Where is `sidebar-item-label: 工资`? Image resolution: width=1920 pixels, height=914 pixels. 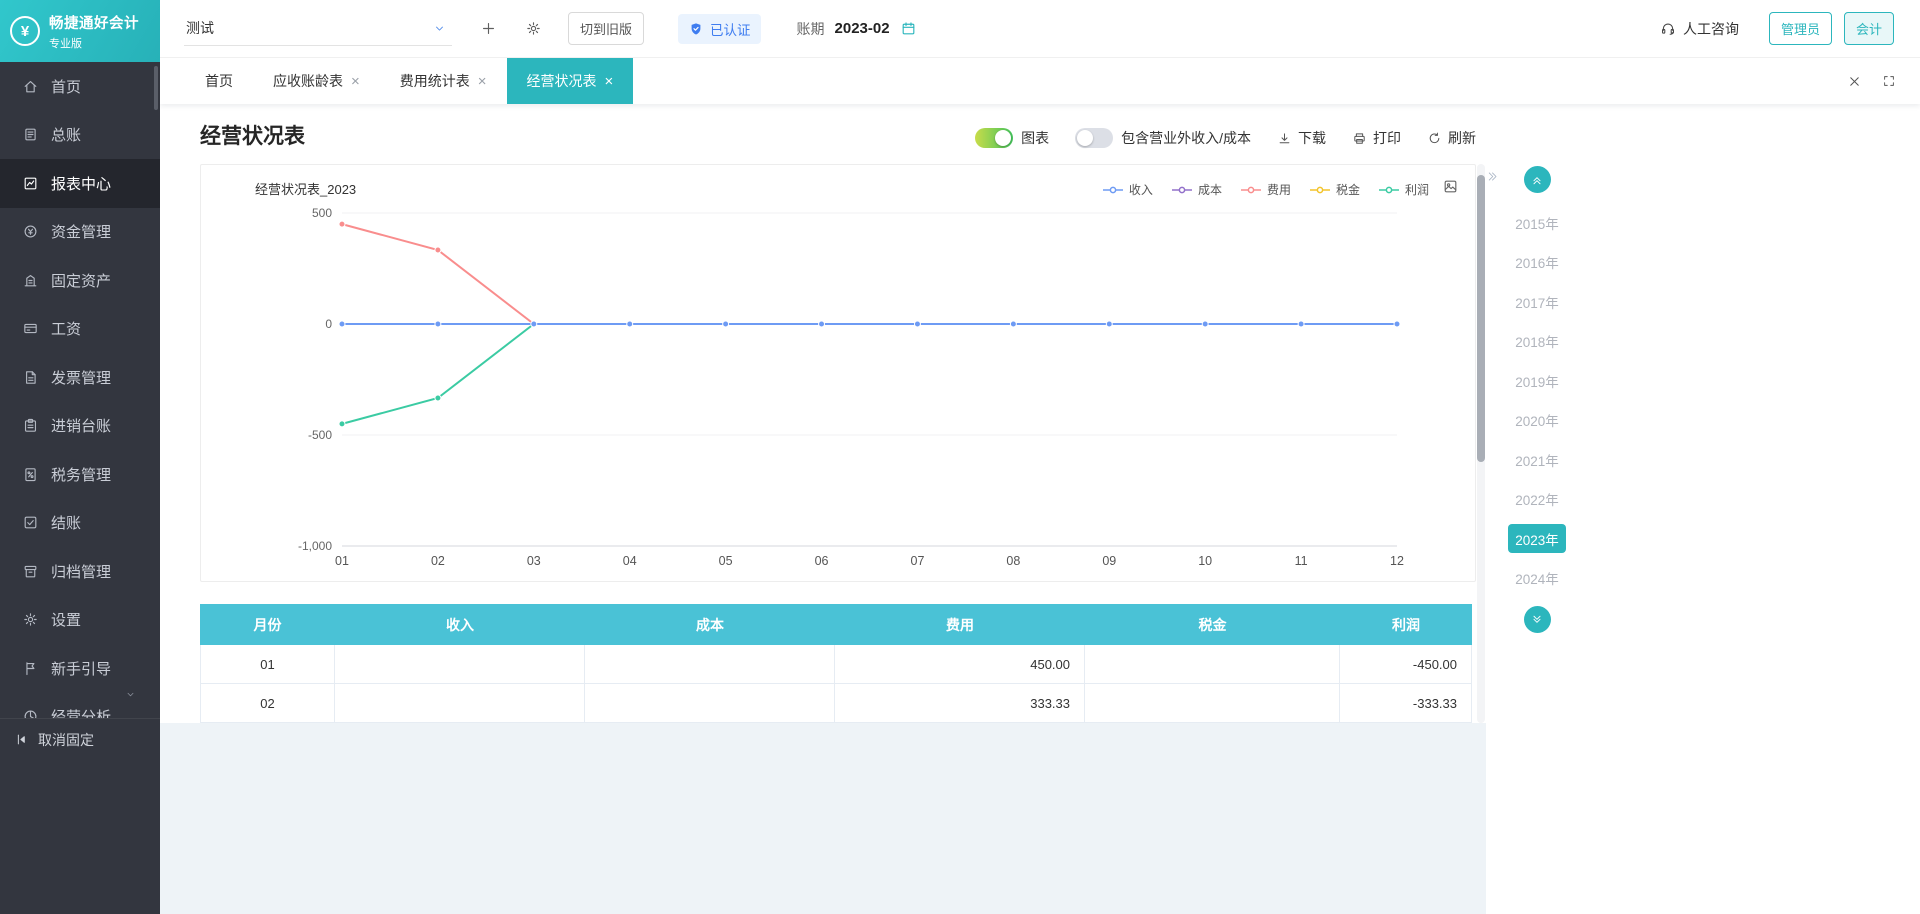
sidebar-item-label: 工资 is located at coordinates (66, 330).